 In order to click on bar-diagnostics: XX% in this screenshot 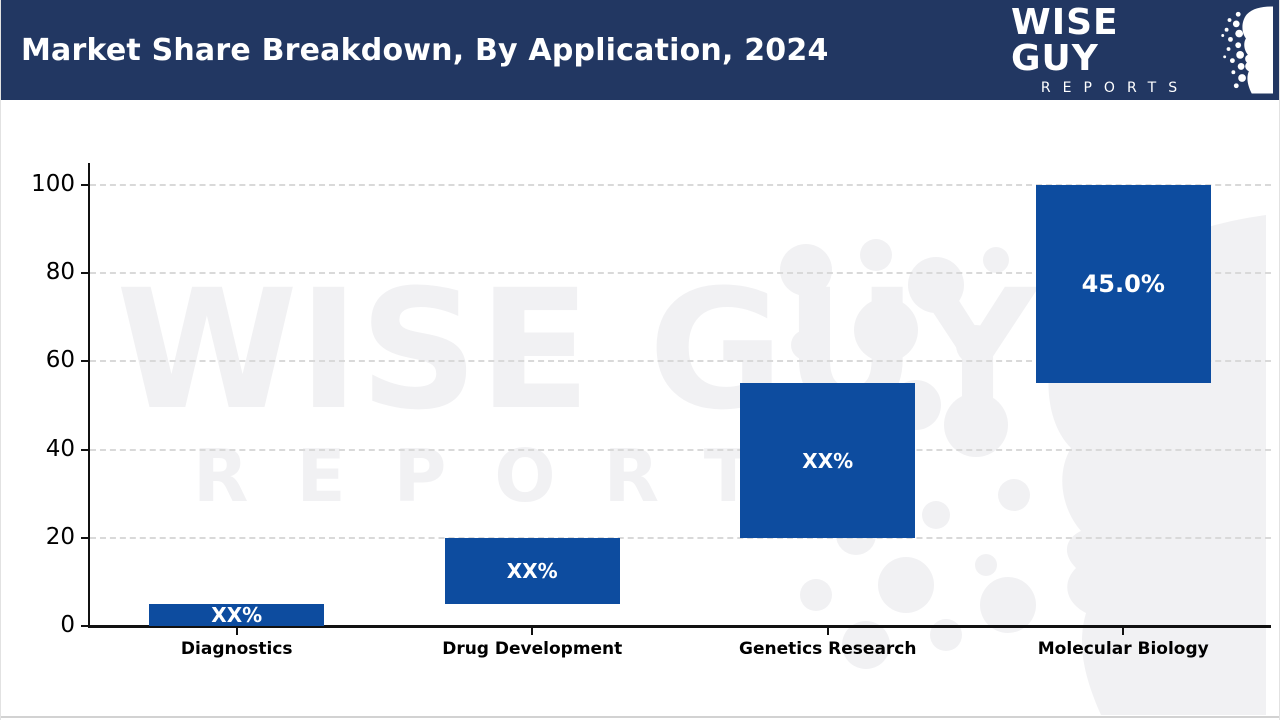, I will do `click(237, 614)`.